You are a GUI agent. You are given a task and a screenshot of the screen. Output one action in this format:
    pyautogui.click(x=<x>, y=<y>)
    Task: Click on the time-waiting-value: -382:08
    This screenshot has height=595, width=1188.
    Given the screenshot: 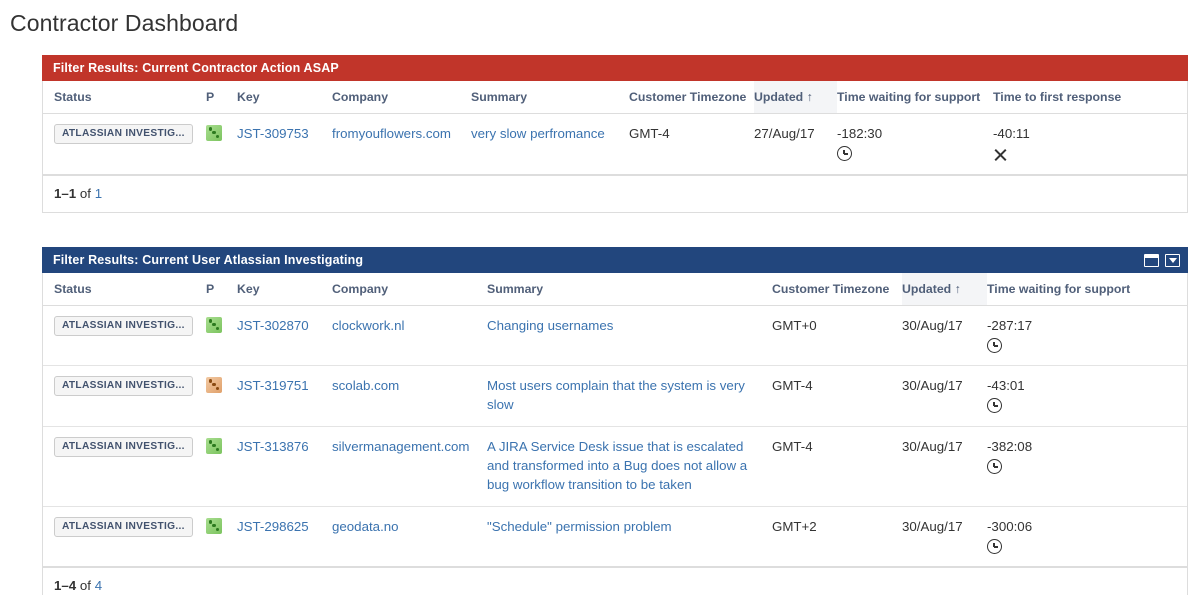 What is the action you would take?
    pyautogui.click(x=1010, y=446)
    